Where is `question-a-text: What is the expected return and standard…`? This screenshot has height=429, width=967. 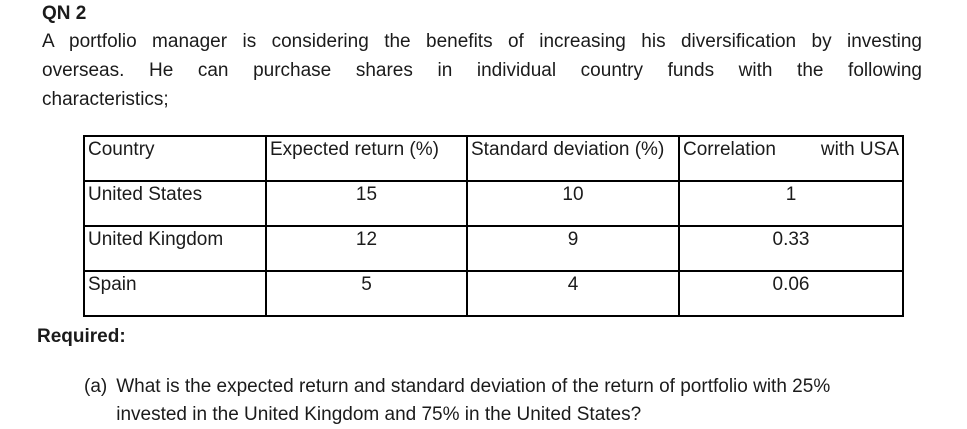 question-a-text: What is the expected return and standard… is located at coordinates (519, 401).